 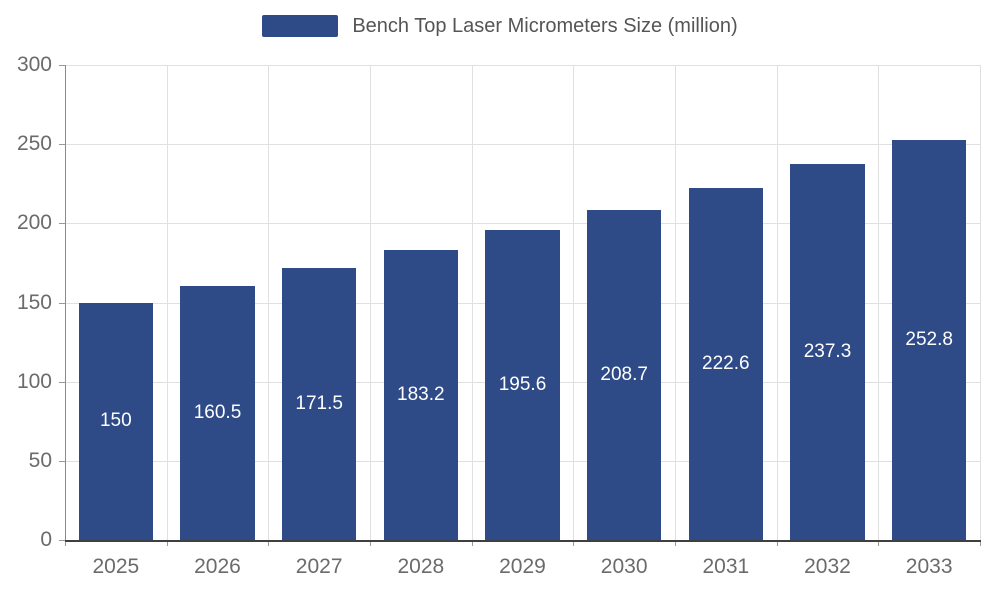 I want to click on bar: 237.3, so click(x=827, y=352).